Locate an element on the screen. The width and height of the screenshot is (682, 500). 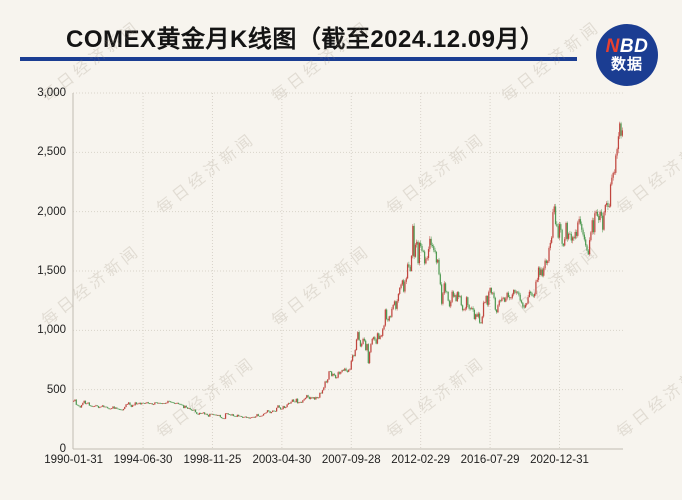
y-axis-tick: 500 is located at coordinates (56, 389).